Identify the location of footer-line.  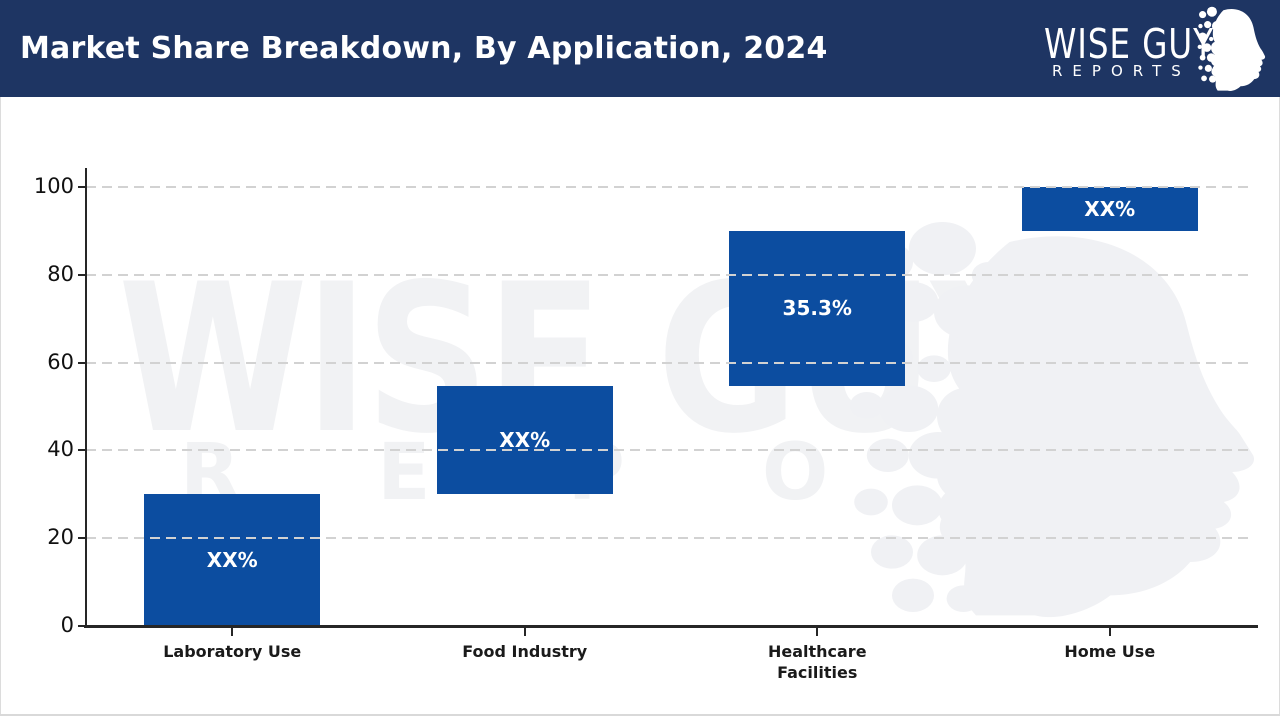
(640, 715).